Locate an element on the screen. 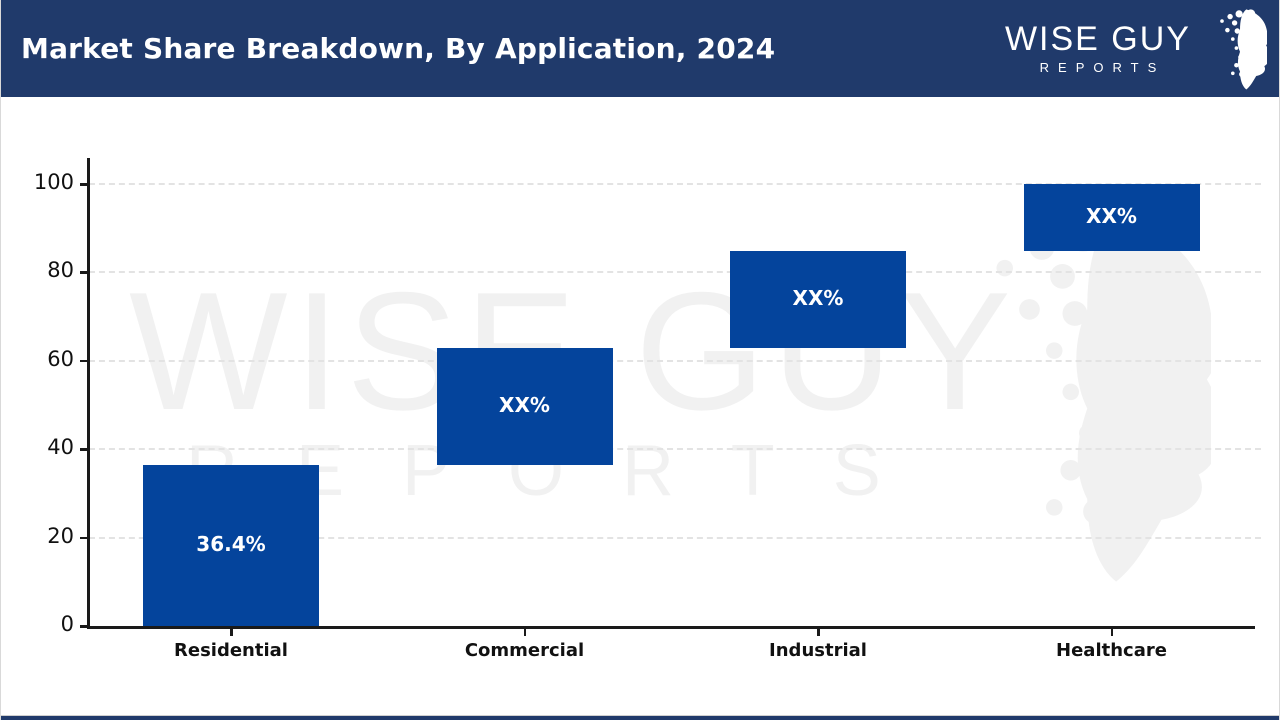 This screenshot has width=1280, height=720. y-tick-label-80: 80 is located at coordinates (60, 270).